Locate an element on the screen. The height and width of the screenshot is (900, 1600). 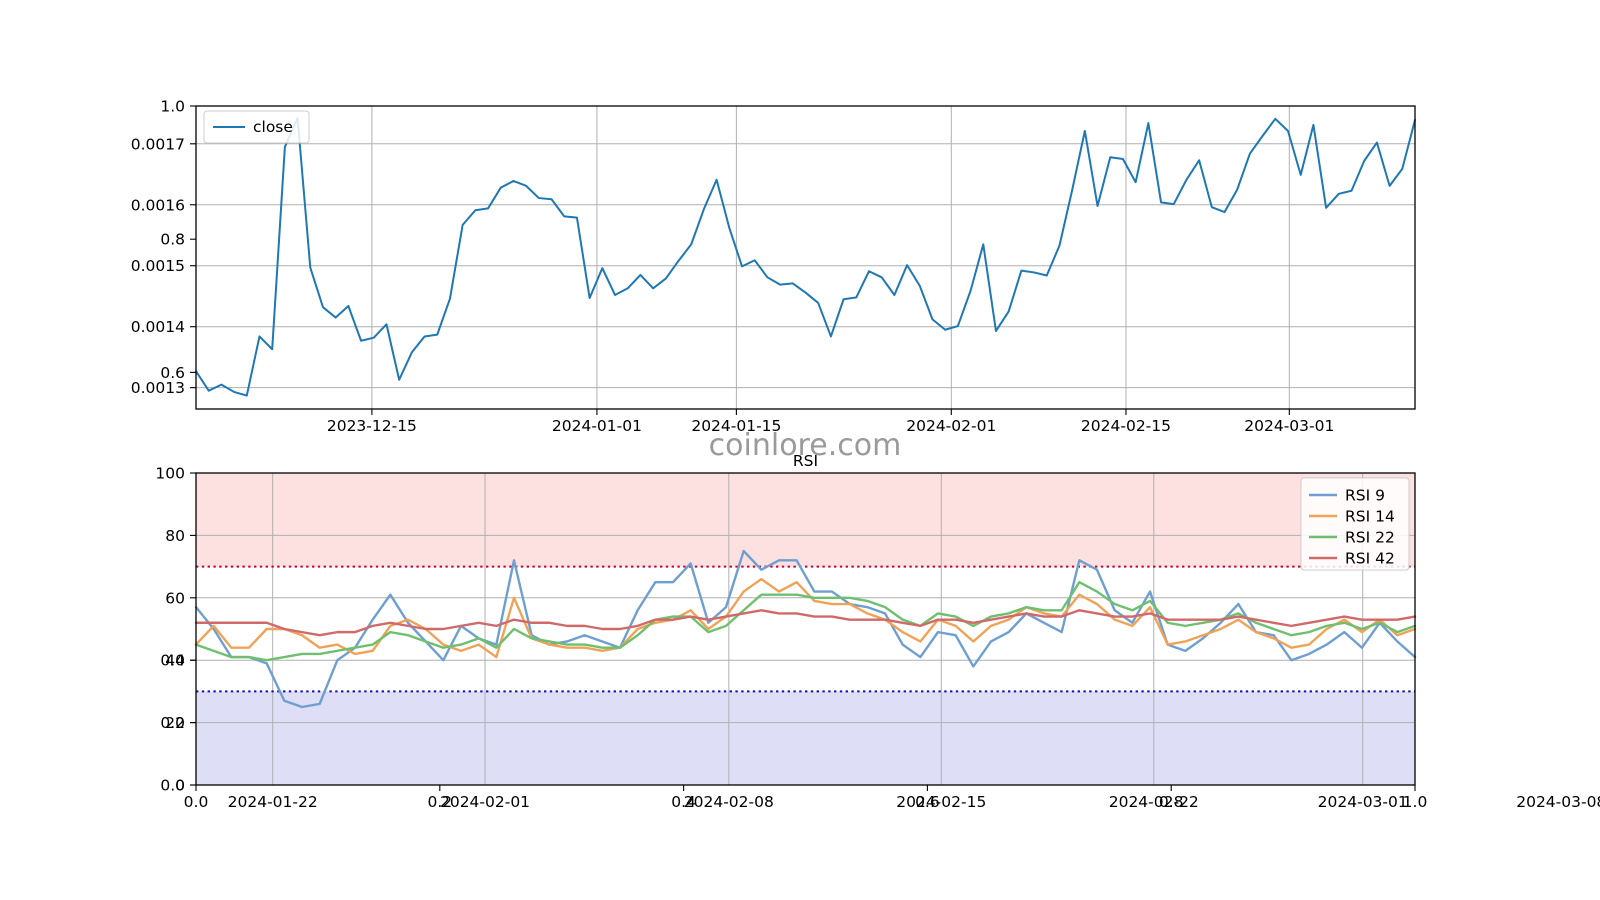
rsi-legend-label-rsi-14: RSI 14 is located at coordinates (1370, 517).